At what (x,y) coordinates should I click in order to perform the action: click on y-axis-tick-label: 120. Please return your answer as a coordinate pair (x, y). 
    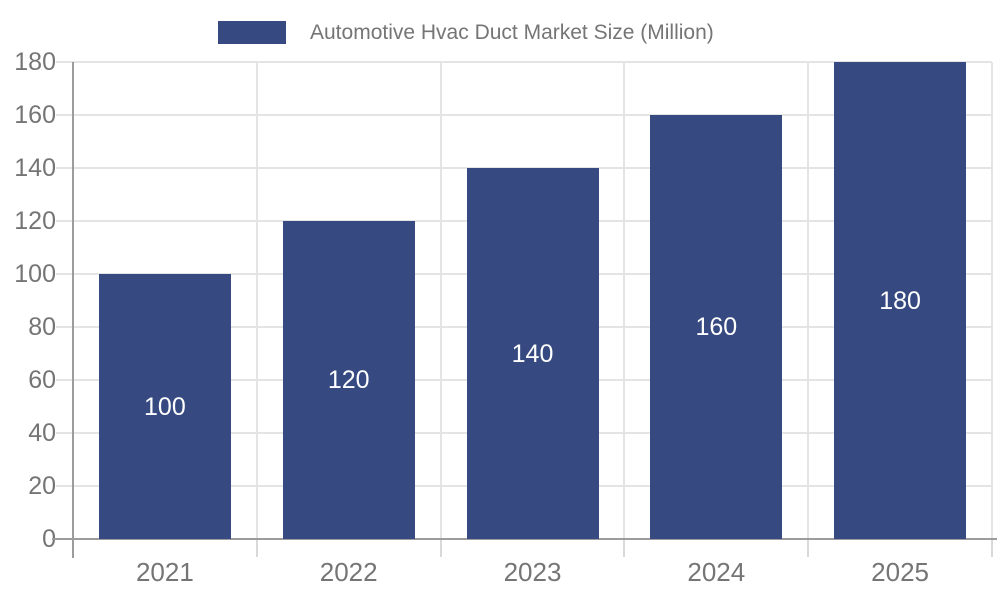
    Looking at the image, I should click on (35, 221).